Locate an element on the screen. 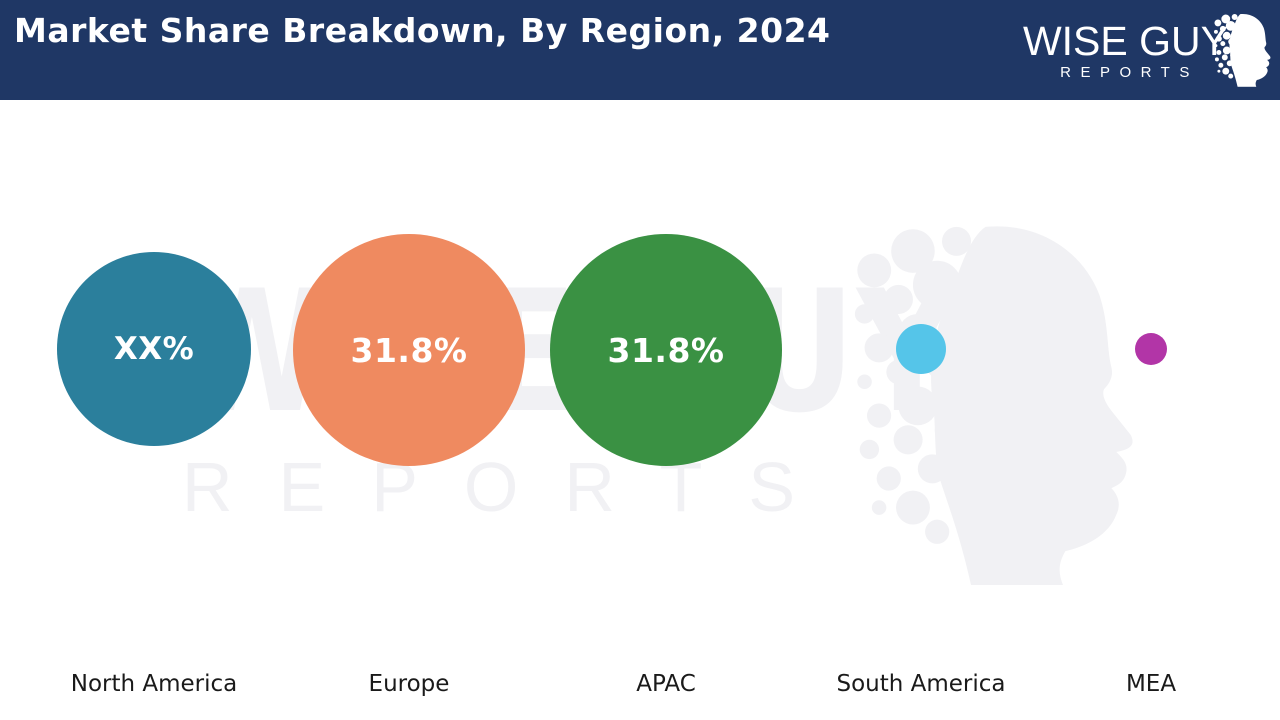  logo-text: WISE GUY REPORTS is located at coordinates (1125, 49).